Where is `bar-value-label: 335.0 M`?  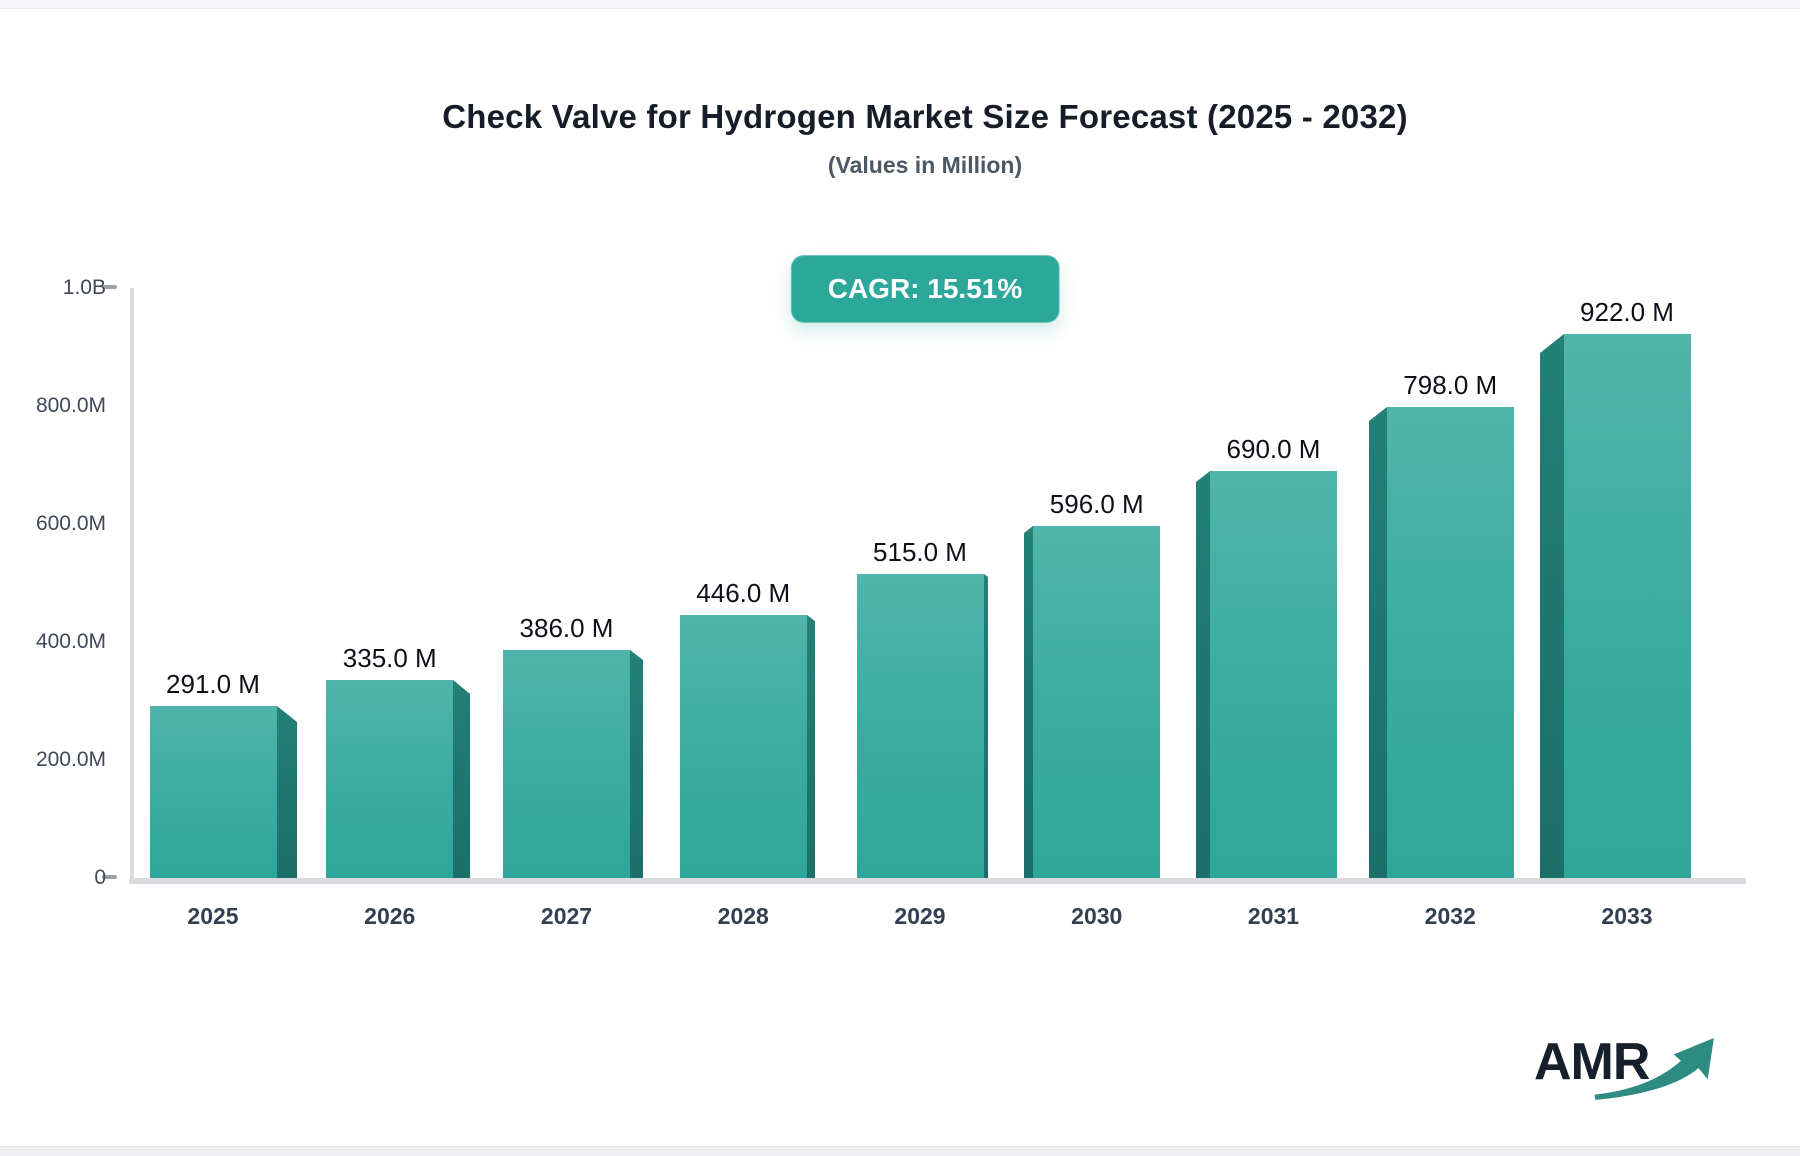 bar-value-label: 335.0 M is located at coordinates (389, 658).